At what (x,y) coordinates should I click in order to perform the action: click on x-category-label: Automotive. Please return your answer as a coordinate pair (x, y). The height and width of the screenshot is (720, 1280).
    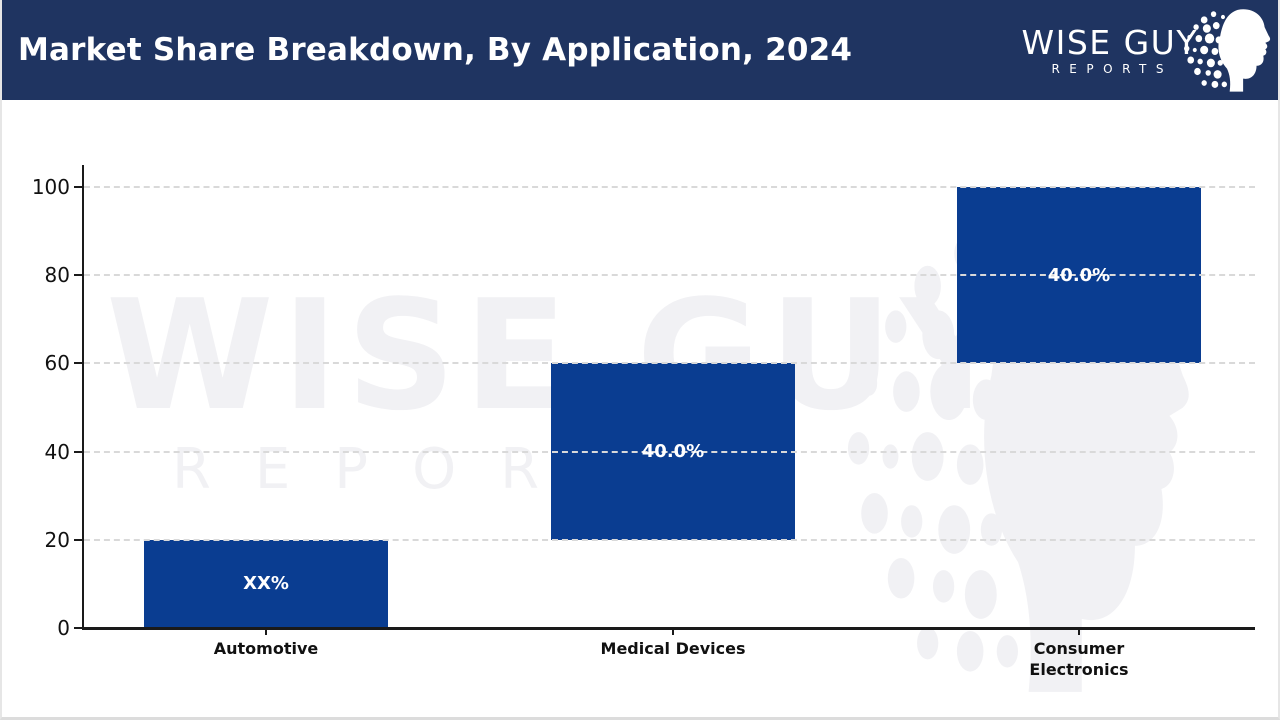
    Looking at the image, I should click on (266, 648).